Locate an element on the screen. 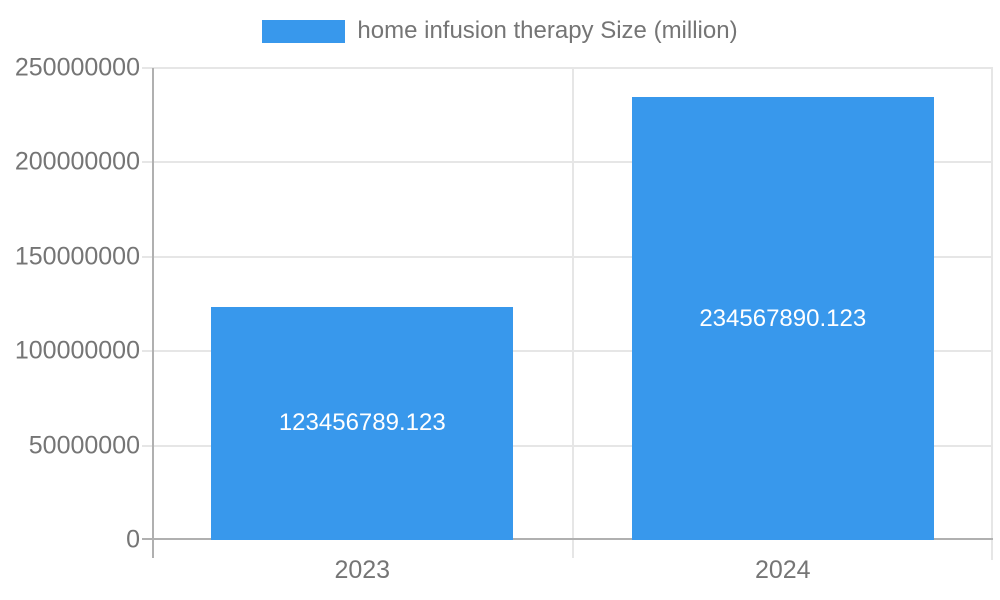  y-axis-tick-label: 150000000 is located at coordinates (77, 256).